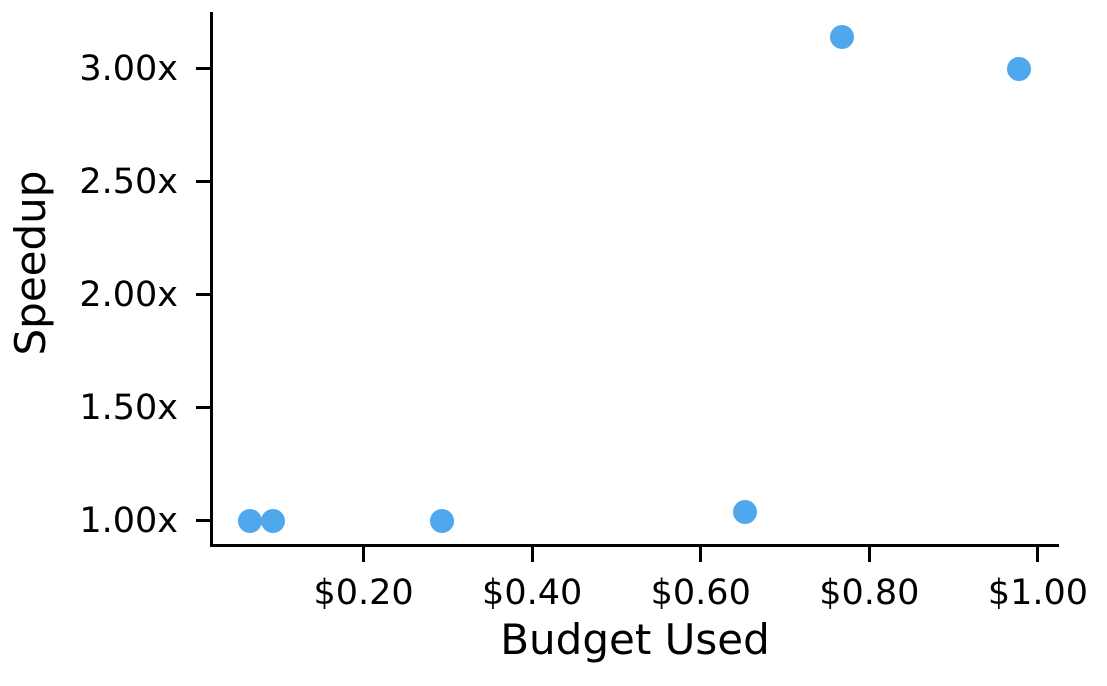  I want to click on x-tick-label: $1.00, so click(1038, 593).